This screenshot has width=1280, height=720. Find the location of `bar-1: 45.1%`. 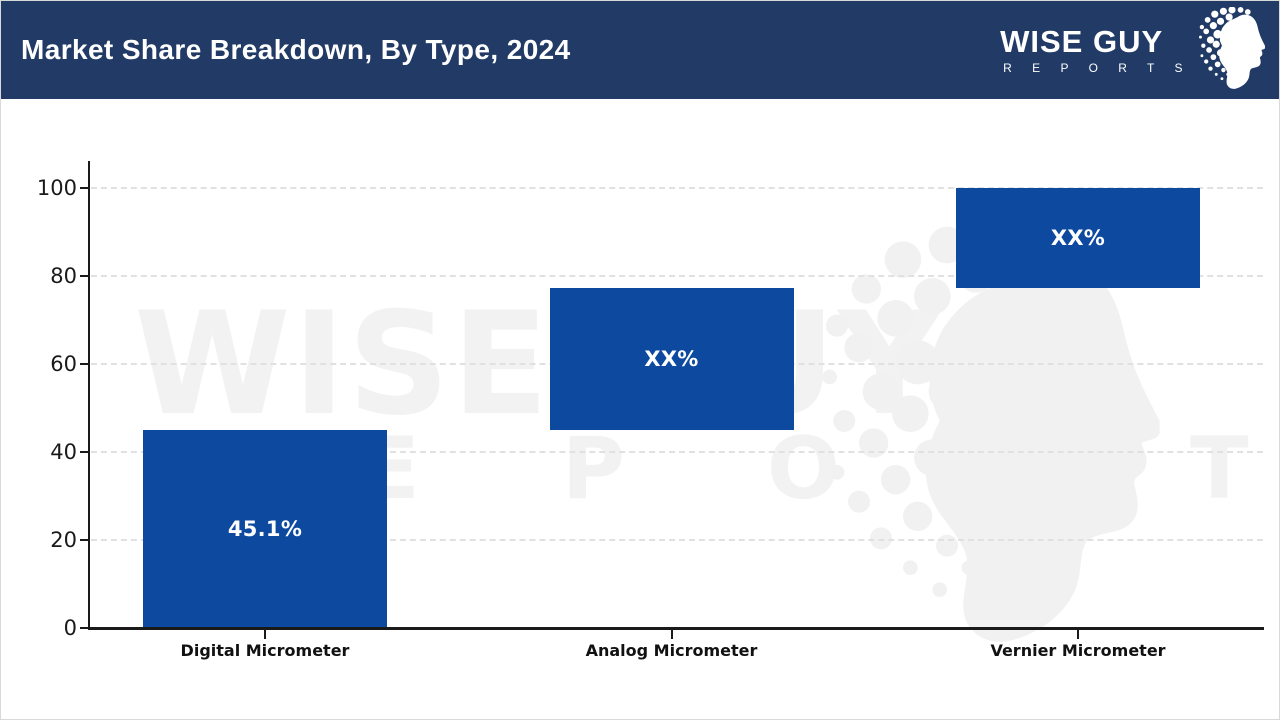

bar-1: 45.1% is located at coordinates (265, 528).